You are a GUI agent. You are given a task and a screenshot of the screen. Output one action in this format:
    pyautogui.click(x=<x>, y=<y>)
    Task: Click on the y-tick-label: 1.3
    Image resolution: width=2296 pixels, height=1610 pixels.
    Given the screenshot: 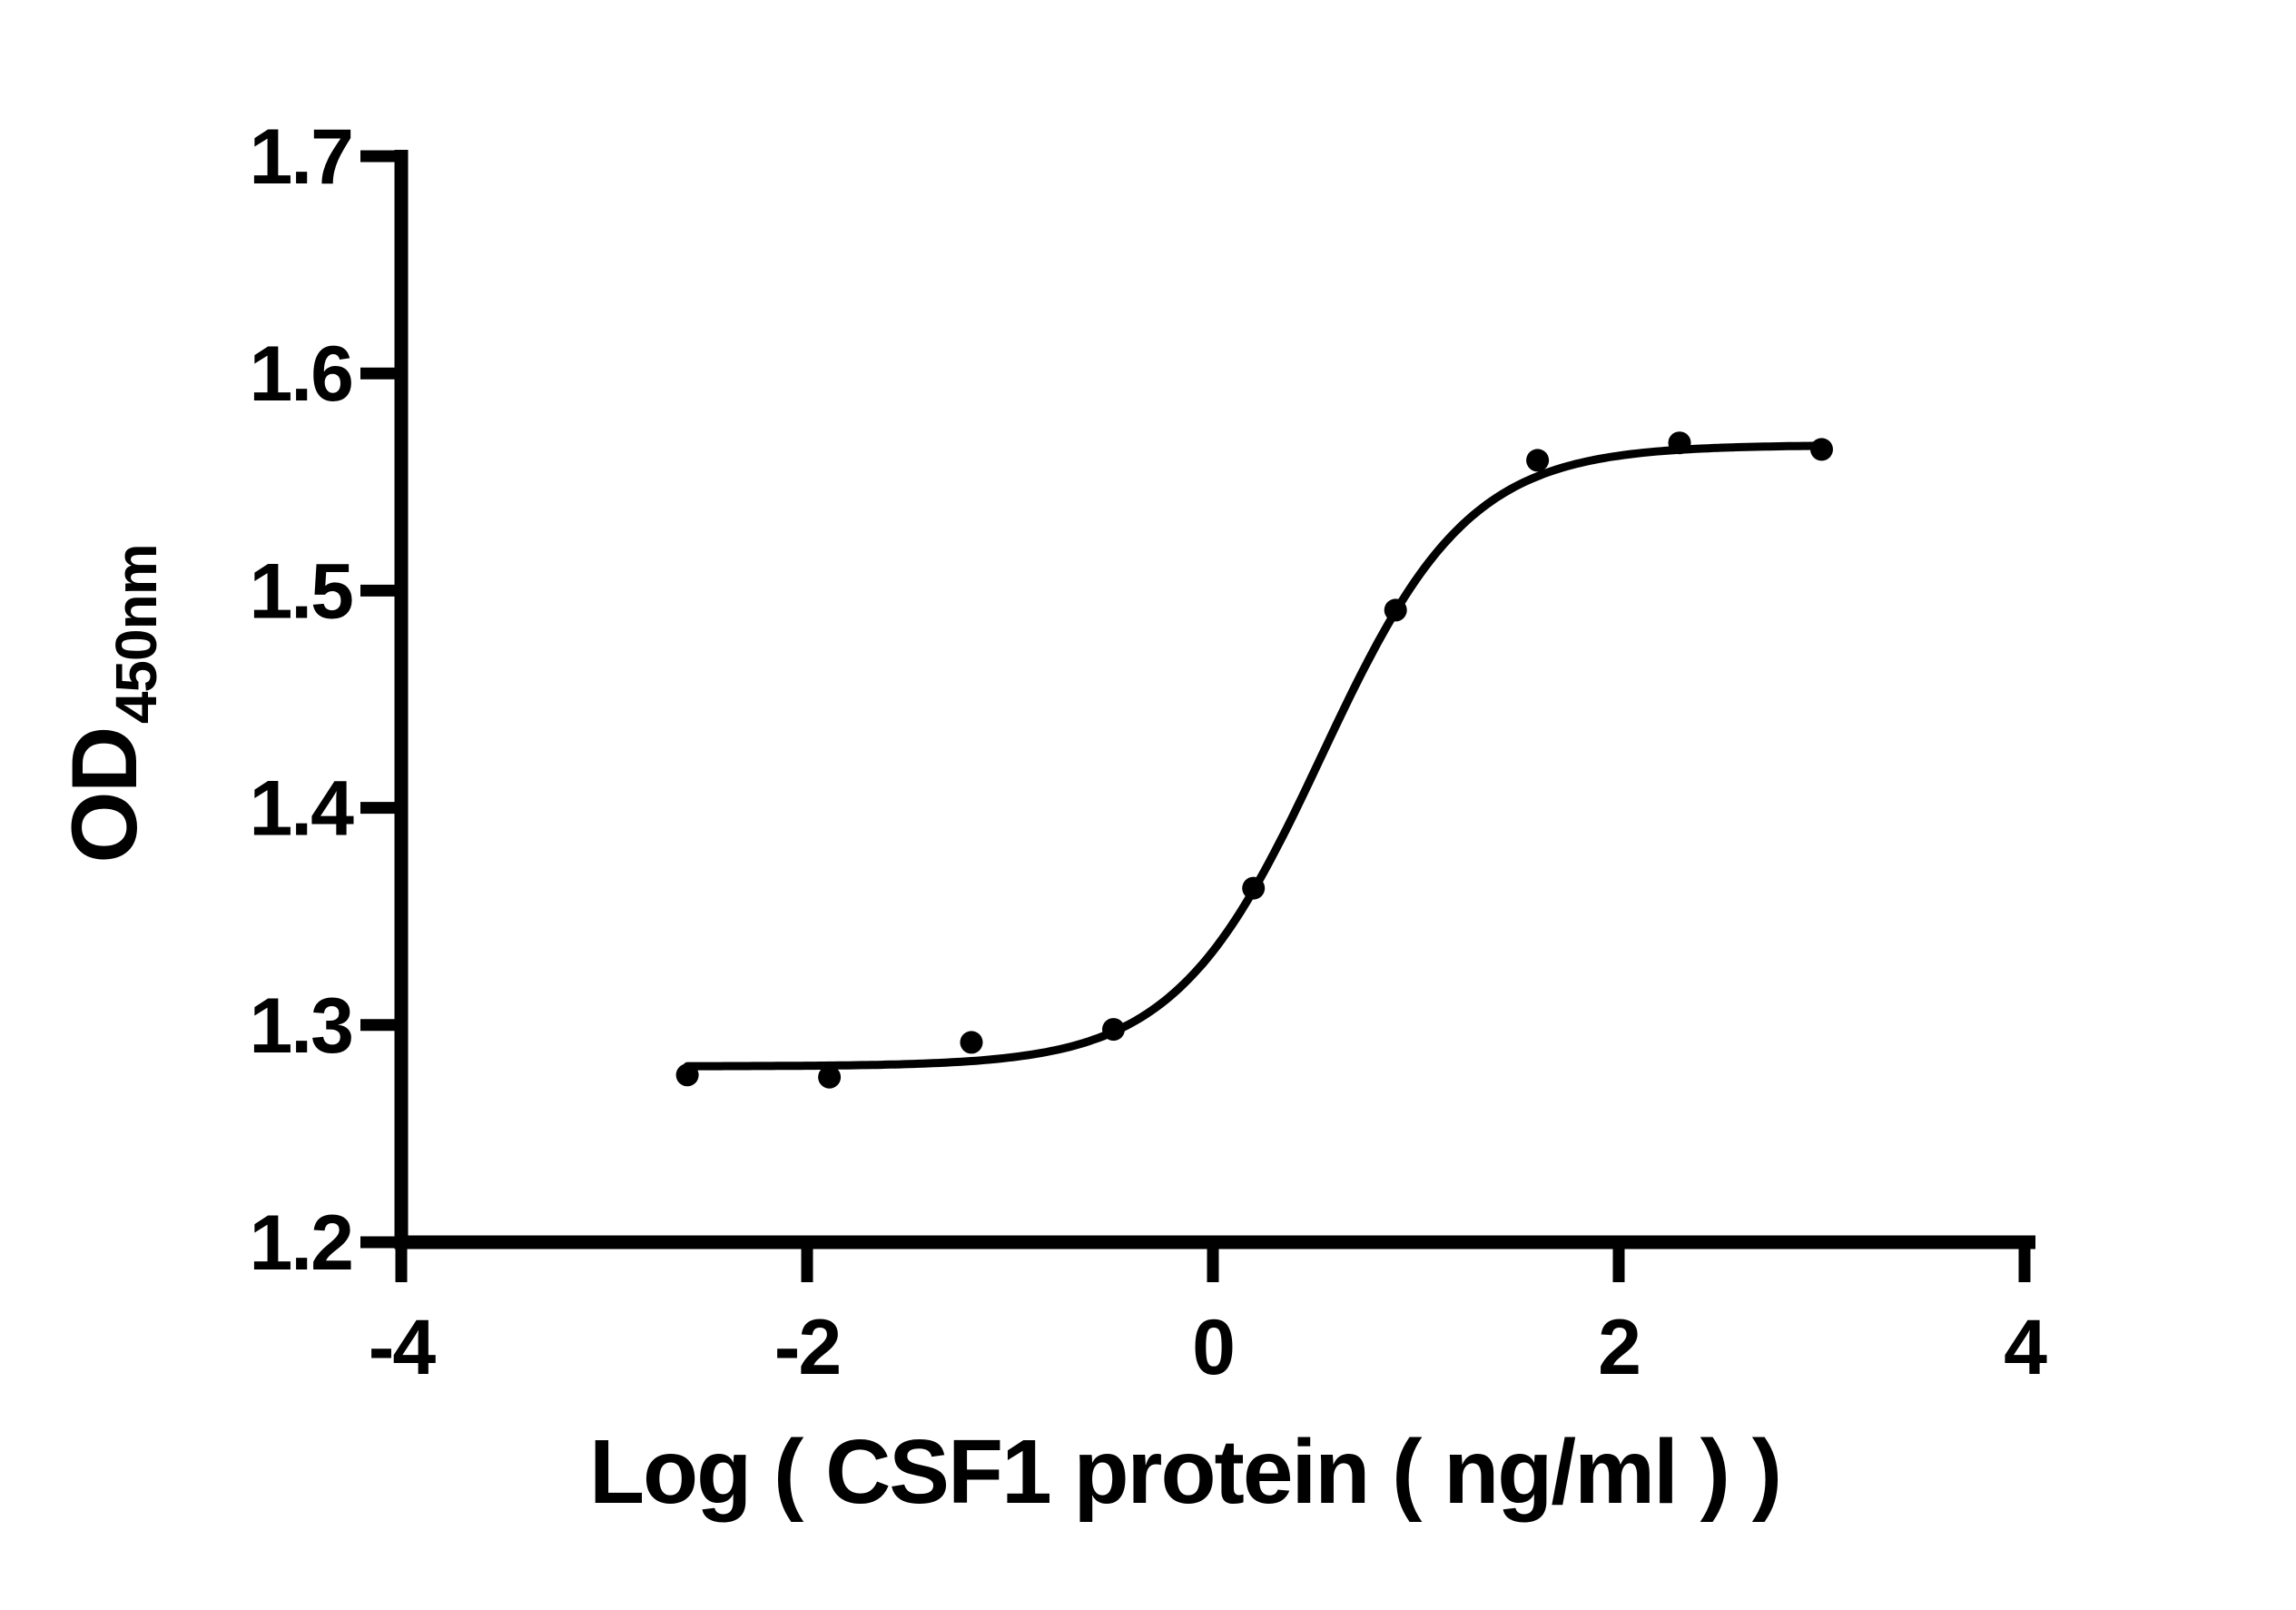 What is the action you would take?
    pyautogui.click(x=300, y=1026)
    